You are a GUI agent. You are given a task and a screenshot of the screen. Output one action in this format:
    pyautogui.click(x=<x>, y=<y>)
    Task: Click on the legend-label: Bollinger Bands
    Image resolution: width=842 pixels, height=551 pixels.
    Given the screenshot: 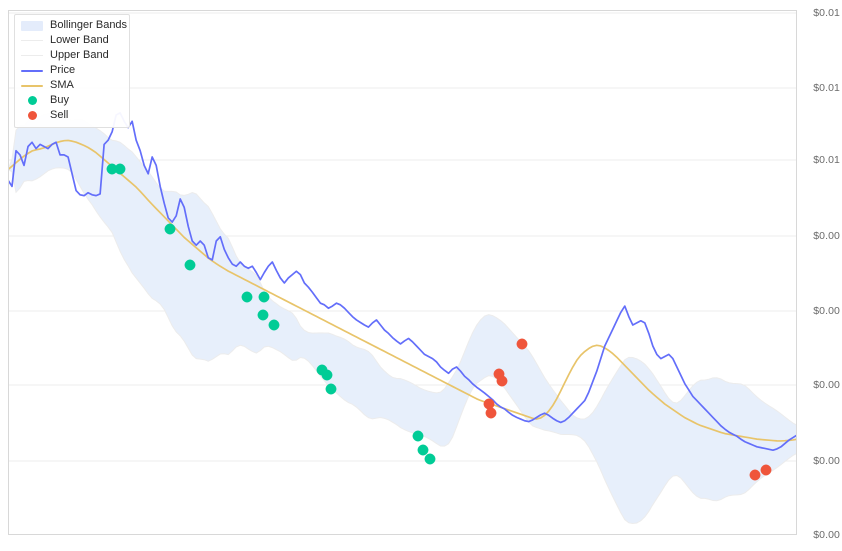 What is the action you would take?
    pyautogui.click(x=89, y=25)
    